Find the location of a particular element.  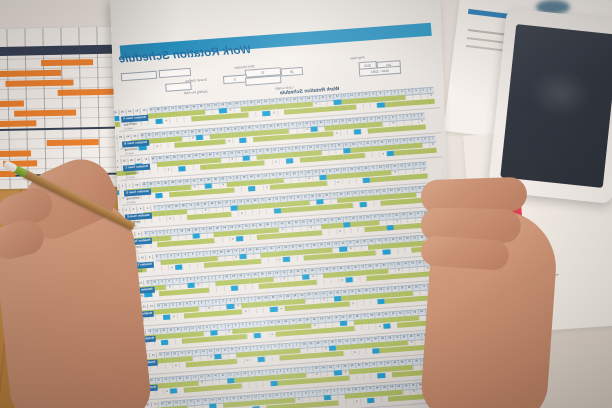

day-number-cell: 22 is located at coordinates (279, 100).